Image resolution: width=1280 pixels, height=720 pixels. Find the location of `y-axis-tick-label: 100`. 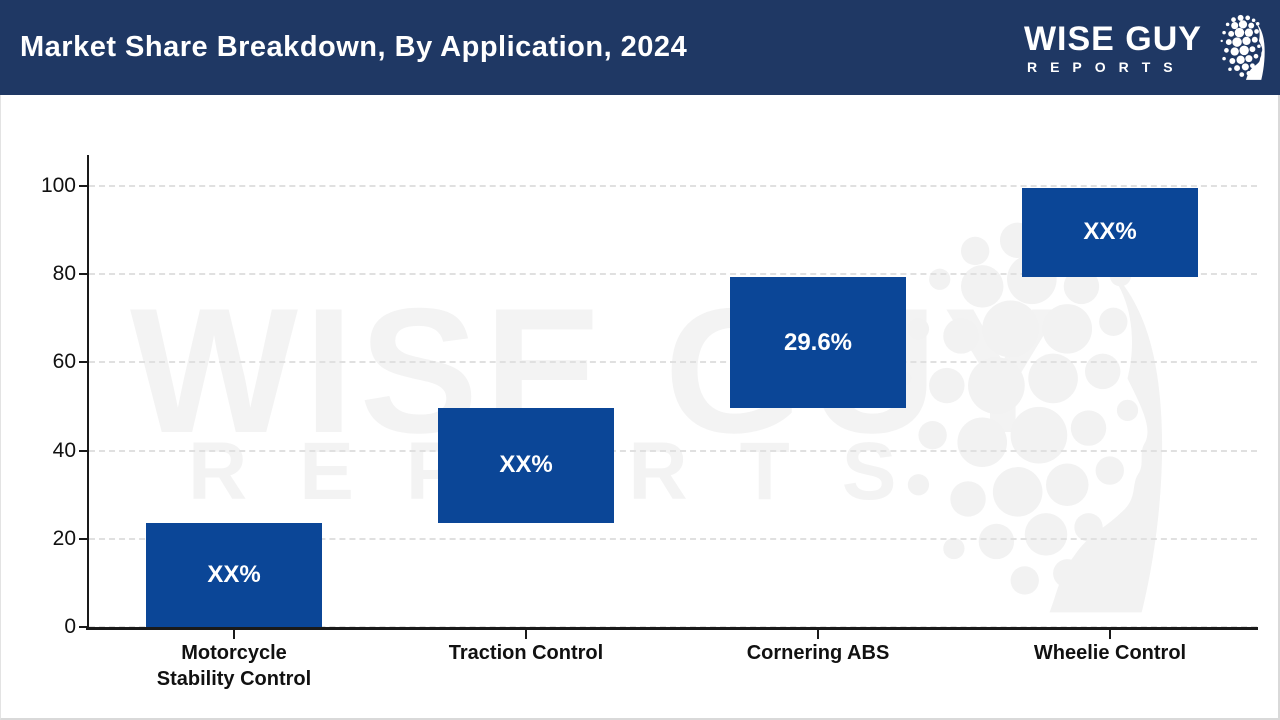

y-axis-tick-label: 100 is located at coordinates (58, 185).